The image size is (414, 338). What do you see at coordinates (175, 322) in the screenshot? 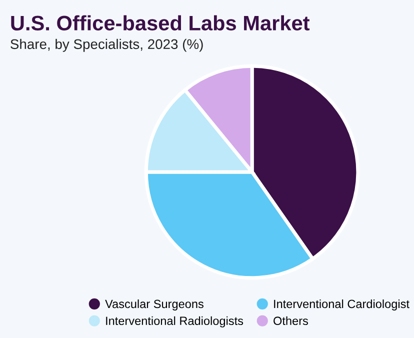
I see `legend-label: Interventional Radiologists` at bounding box center [175, 322].